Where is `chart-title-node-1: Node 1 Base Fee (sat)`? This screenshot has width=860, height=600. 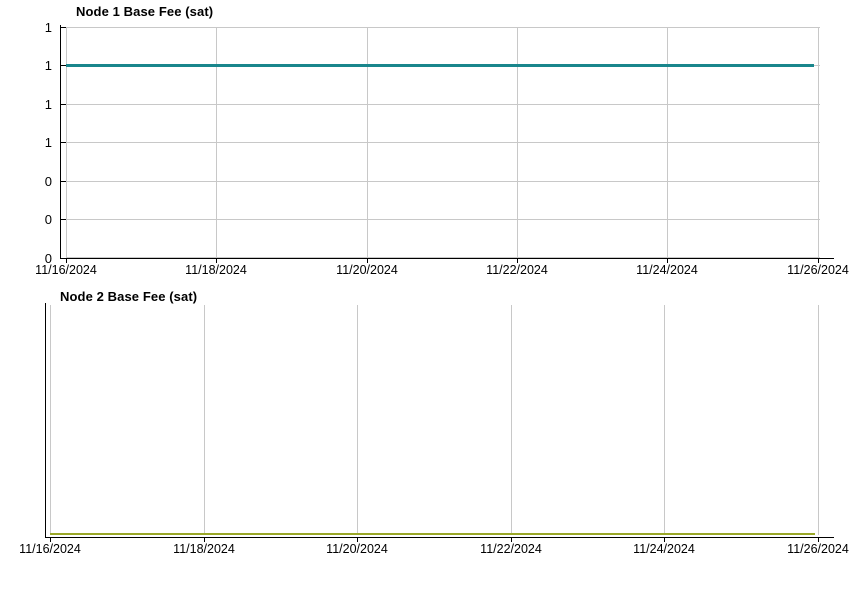
chart-title-node-1: Node 1 Base Fee (sat) is located at coordinates (145, 11).